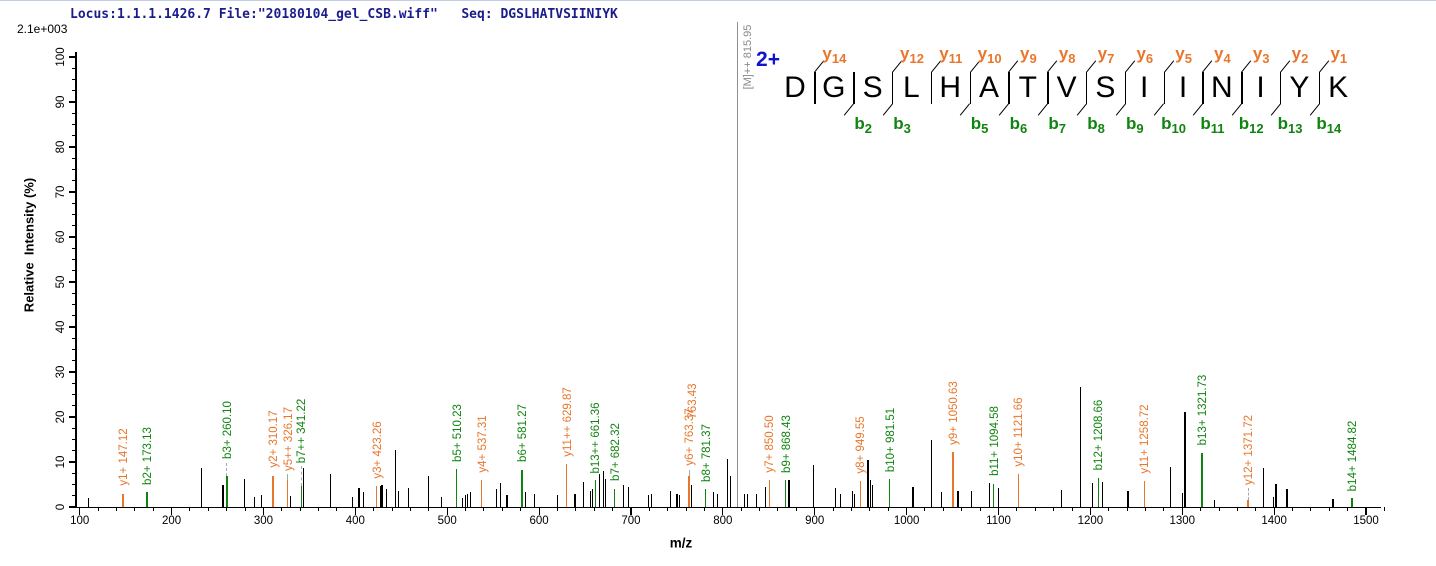 The height and width of the screenshot is (566, 1436). I want to click on y-ion-ladder-label-text: 10, so click(994, 58).